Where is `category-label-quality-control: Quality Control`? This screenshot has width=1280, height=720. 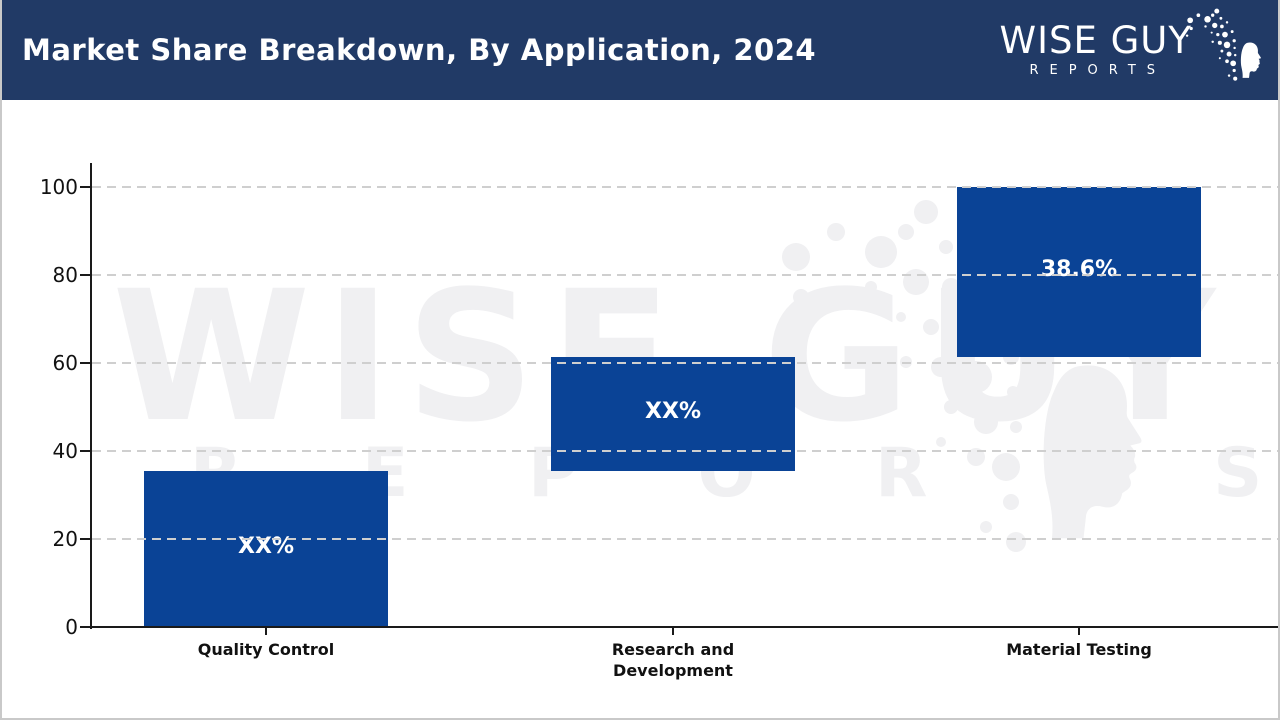 category-label-quality-control: Quality Control is located at coordinates (266, 649).